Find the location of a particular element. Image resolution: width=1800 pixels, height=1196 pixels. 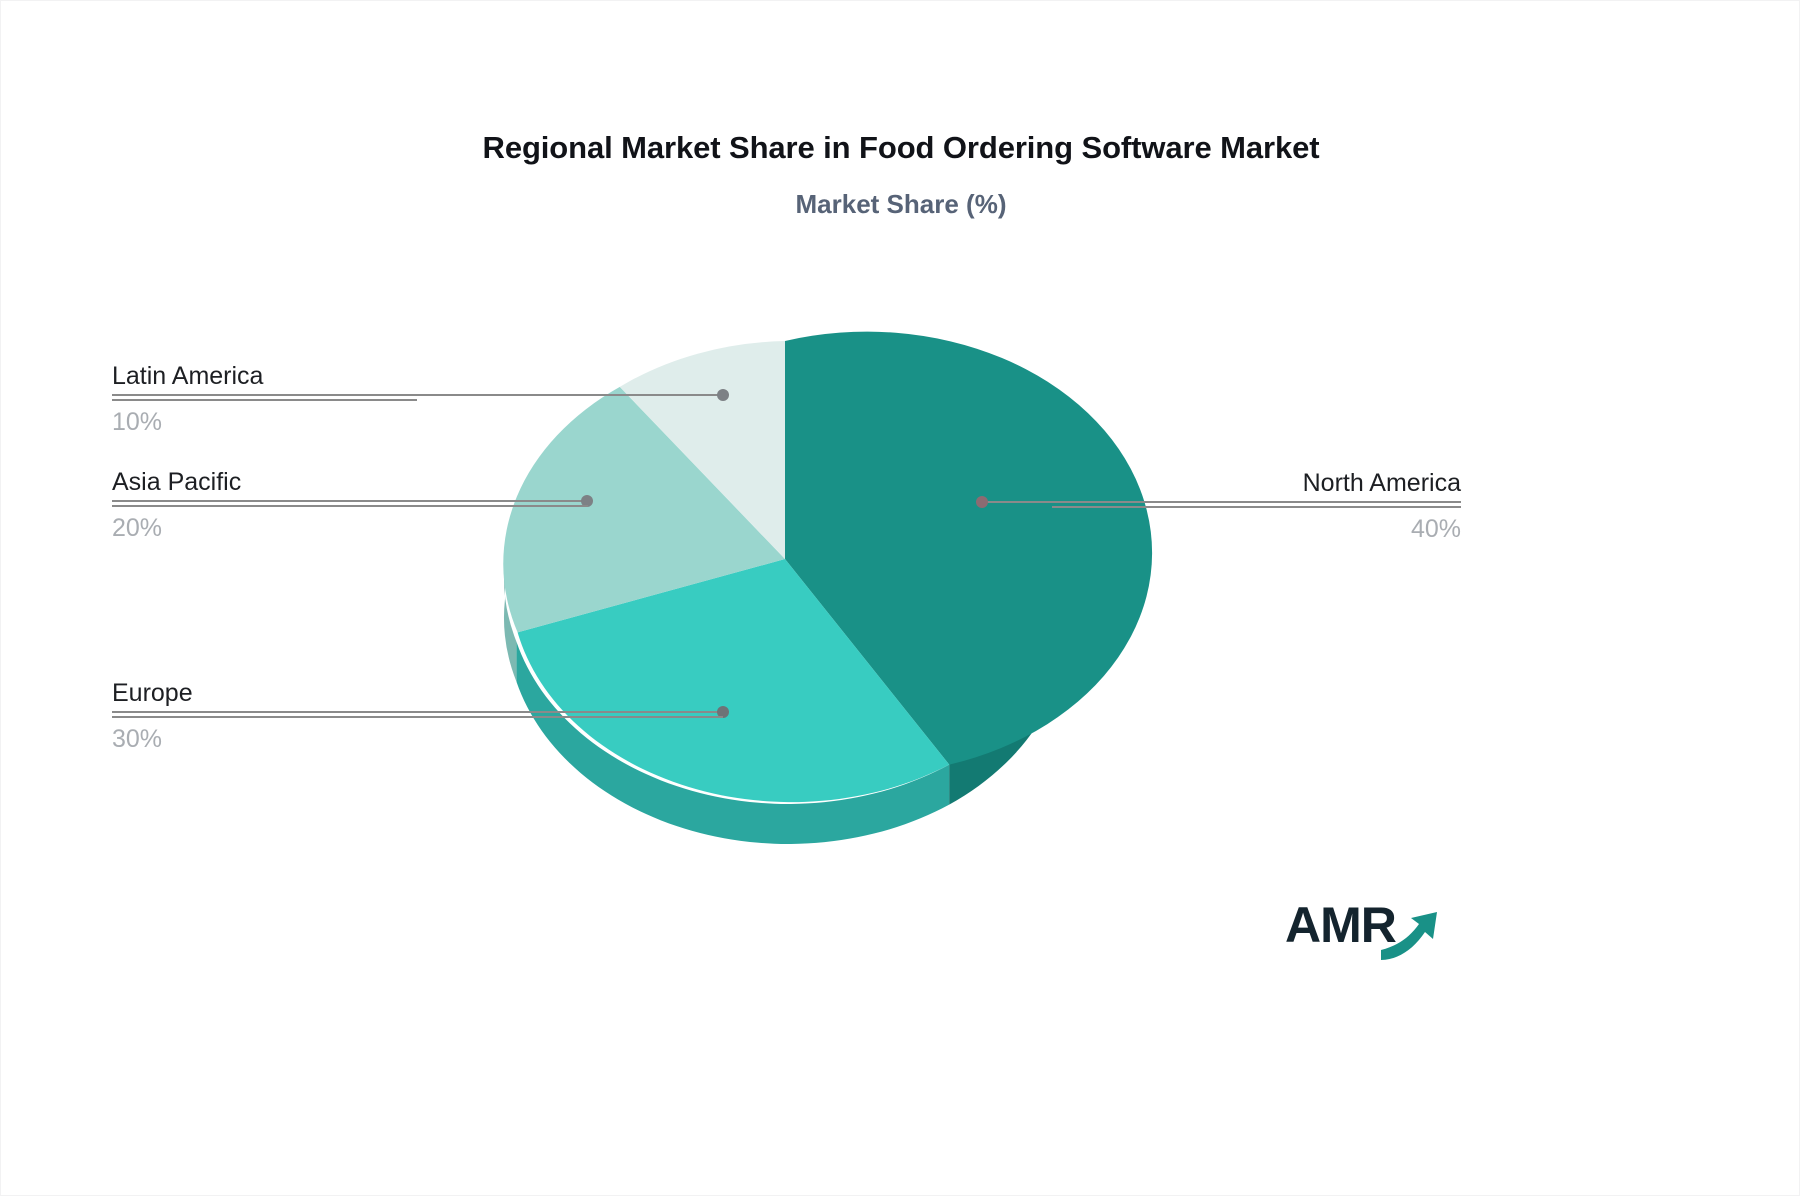

amr-logo-svg: AMR is located at coordinates (1361, 928).